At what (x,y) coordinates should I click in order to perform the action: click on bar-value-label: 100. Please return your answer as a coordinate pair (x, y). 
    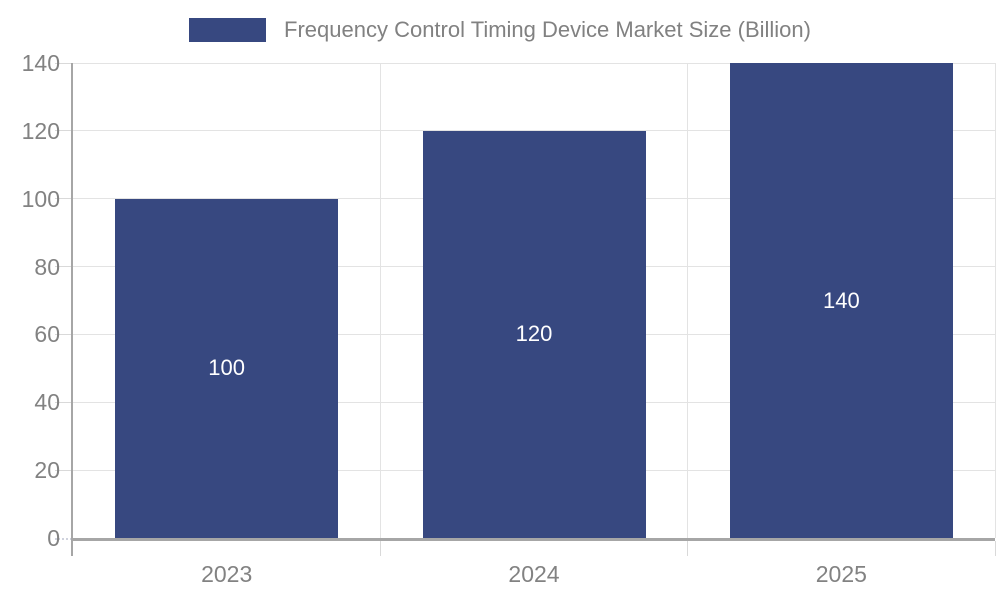
    Looking at the image, I should click on (227, 368).